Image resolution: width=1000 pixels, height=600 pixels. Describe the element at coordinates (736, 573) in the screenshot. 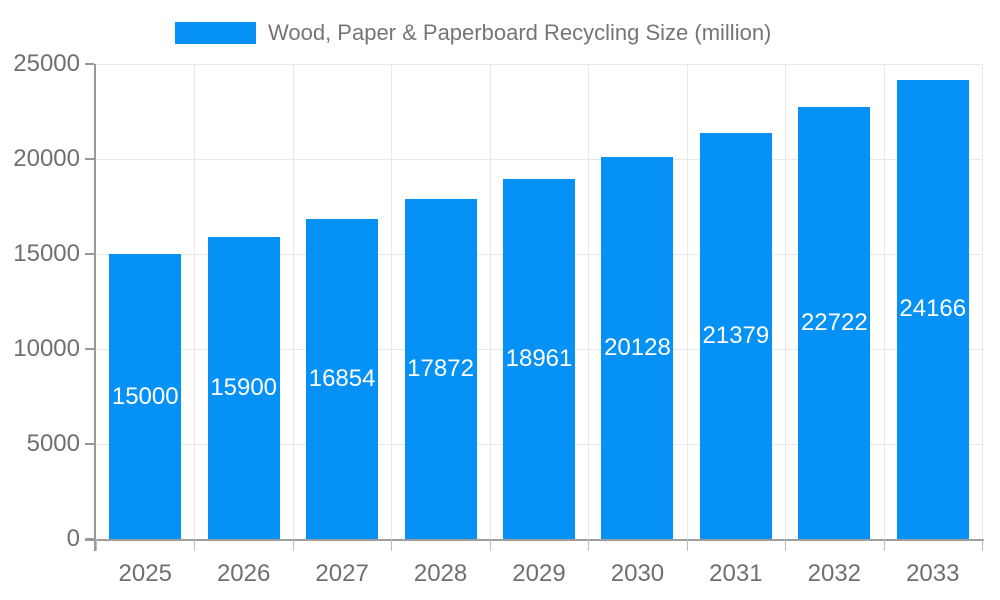

I see `x-axis-category-label: 2031` at that location.